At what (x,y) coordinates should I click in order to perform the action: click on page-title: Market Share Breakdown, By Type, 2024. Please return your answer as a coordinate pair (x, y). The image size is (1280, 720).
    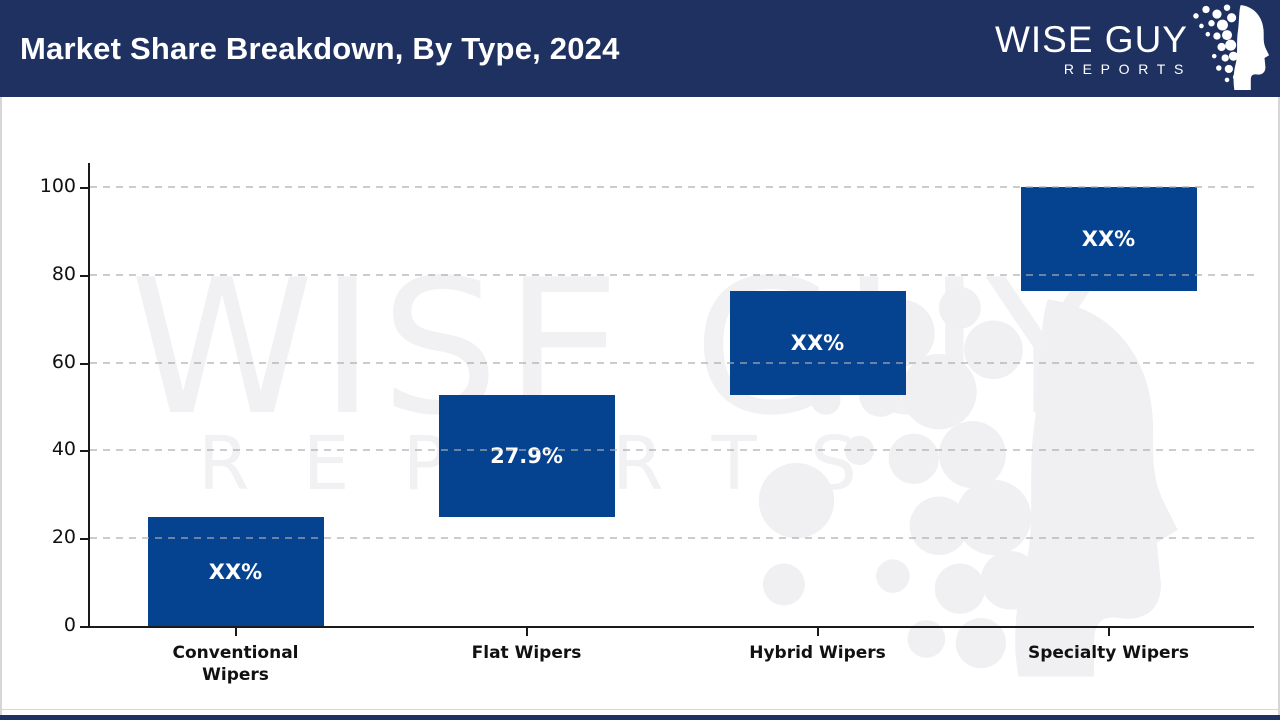
    Looking at the image, I should click on (320, 48).